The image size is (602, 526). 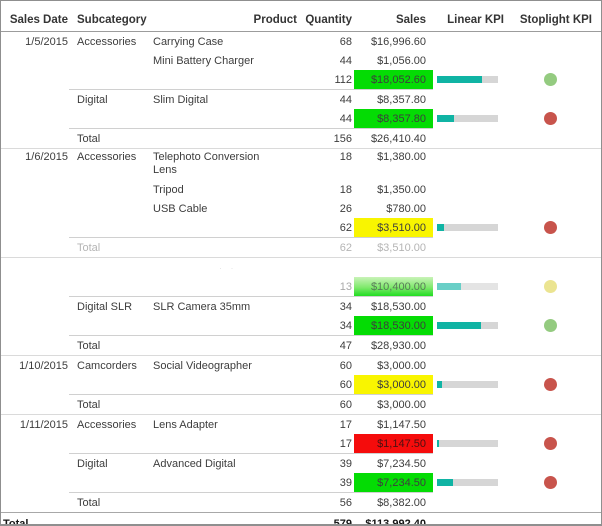 I want to click on sales-cell: $780.00, so click(x=406, y=208).